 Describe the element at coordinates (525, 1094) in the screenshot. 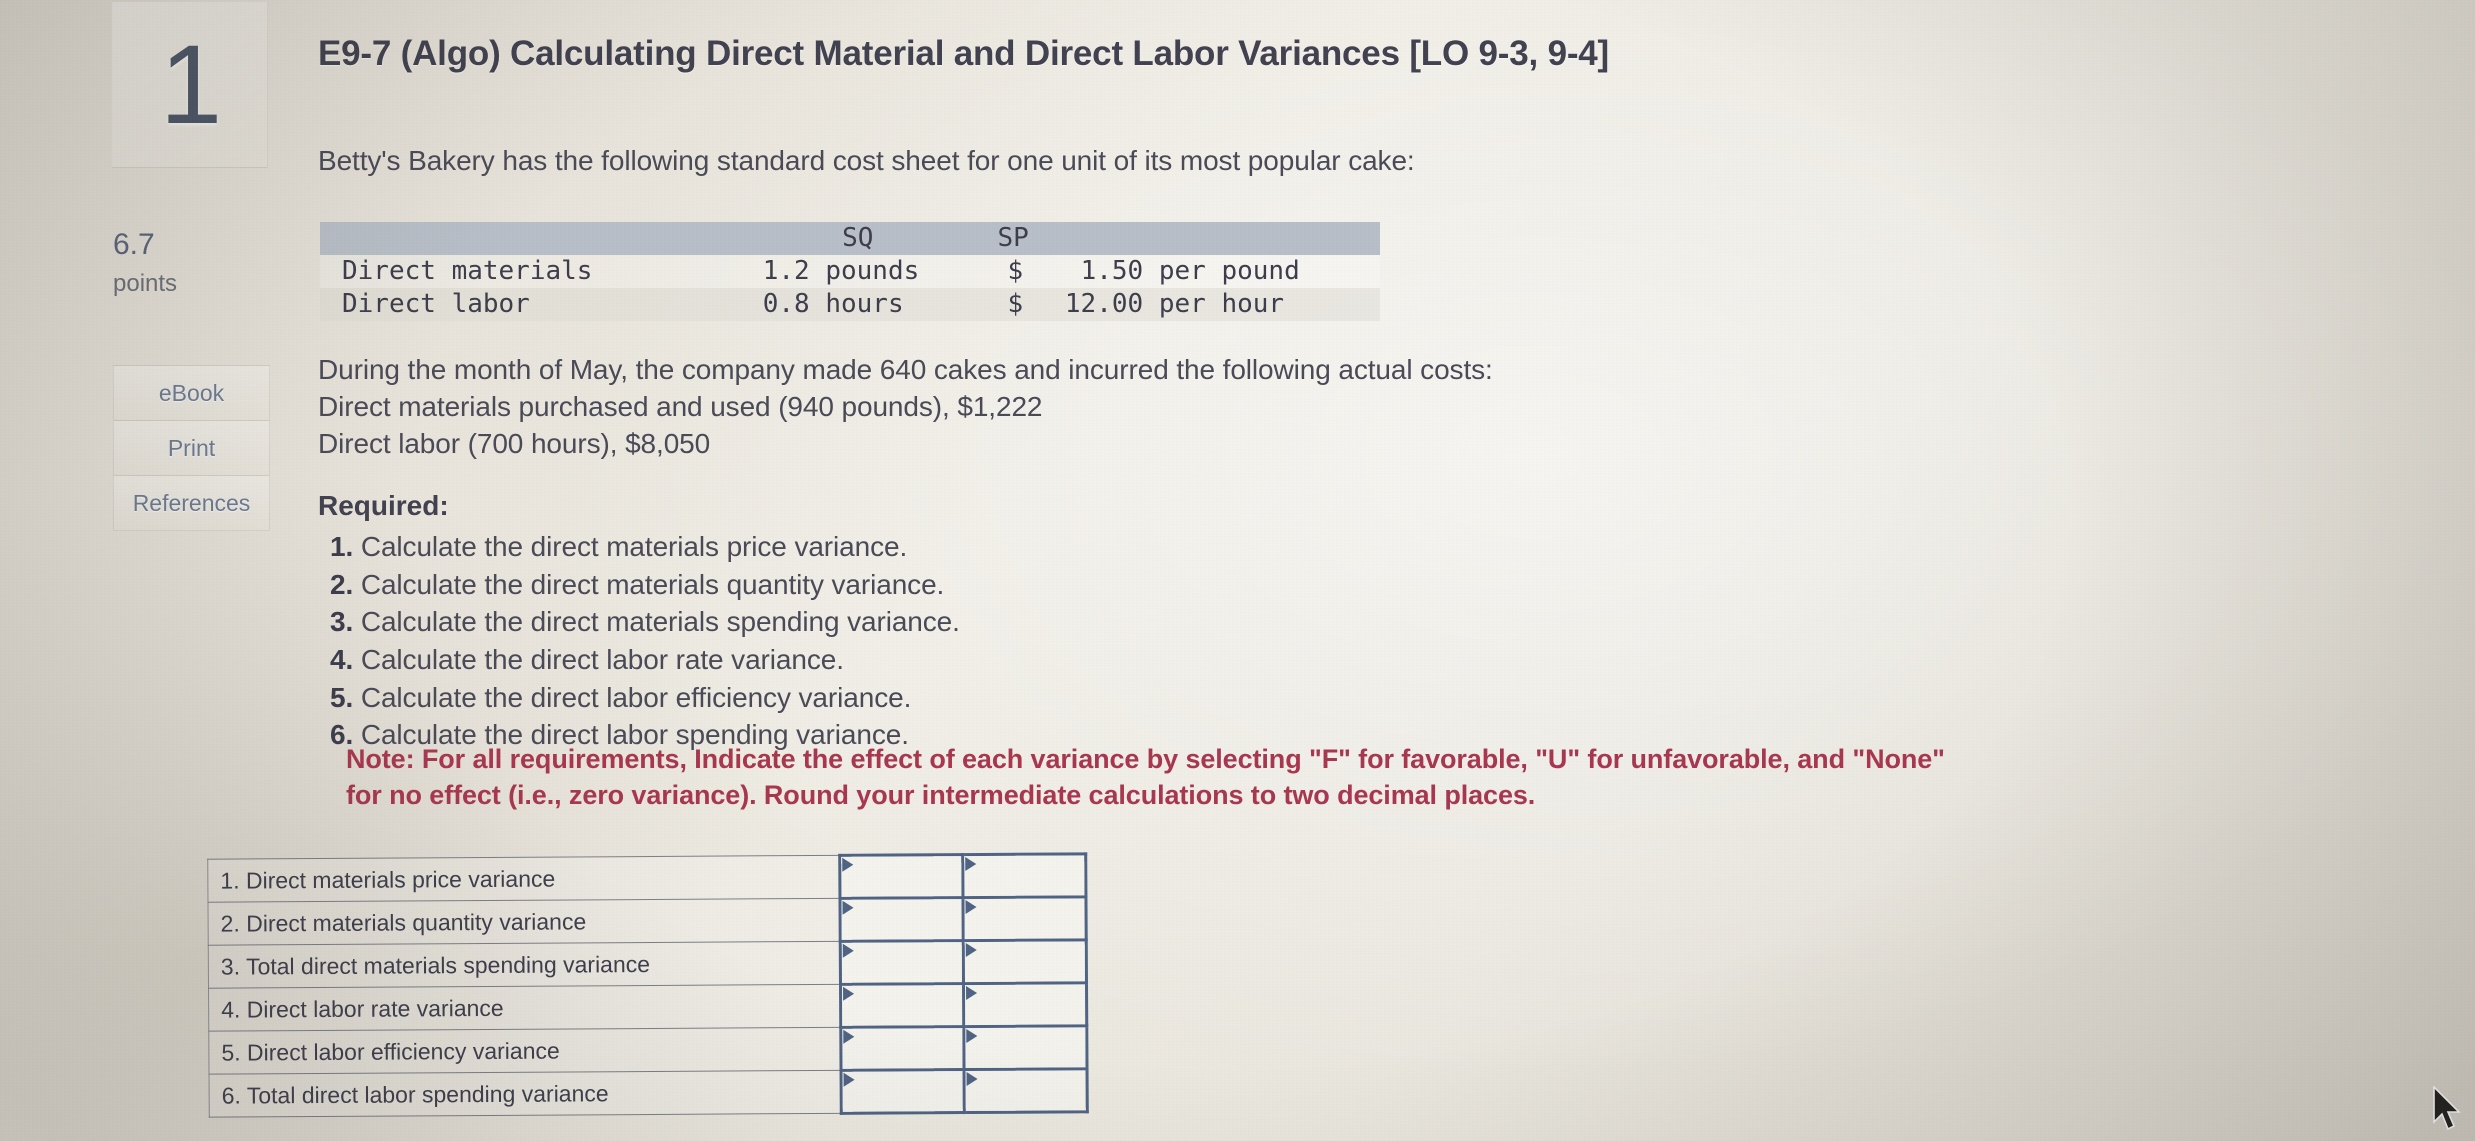

I see `variance-row-label: 6. Total direct labor spending variance` at that location.